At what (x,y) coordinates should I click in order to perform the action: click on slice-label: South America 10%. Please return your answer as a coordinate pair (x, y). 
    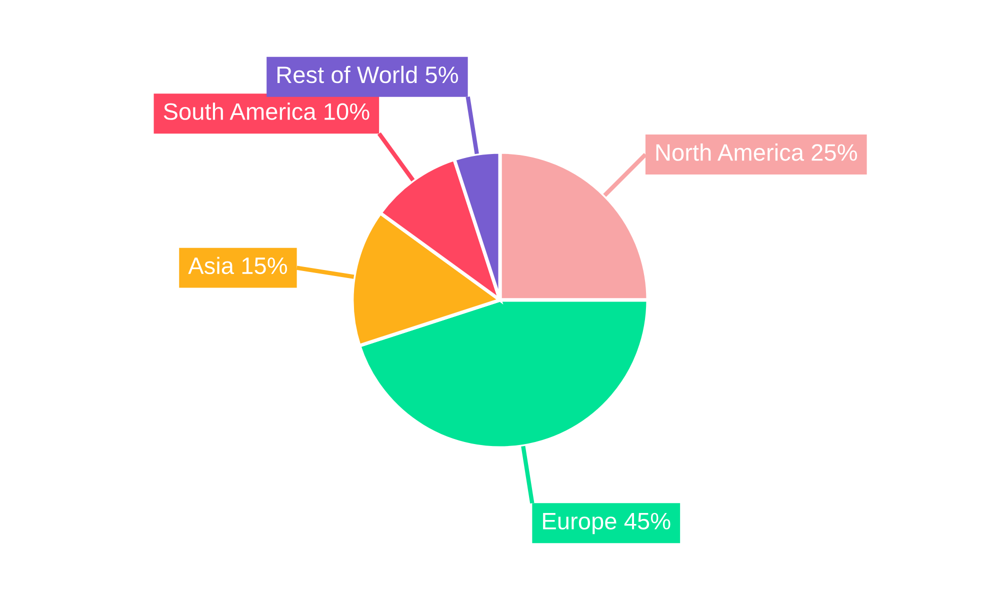
    Looking at the image, I should click on (267, 111).